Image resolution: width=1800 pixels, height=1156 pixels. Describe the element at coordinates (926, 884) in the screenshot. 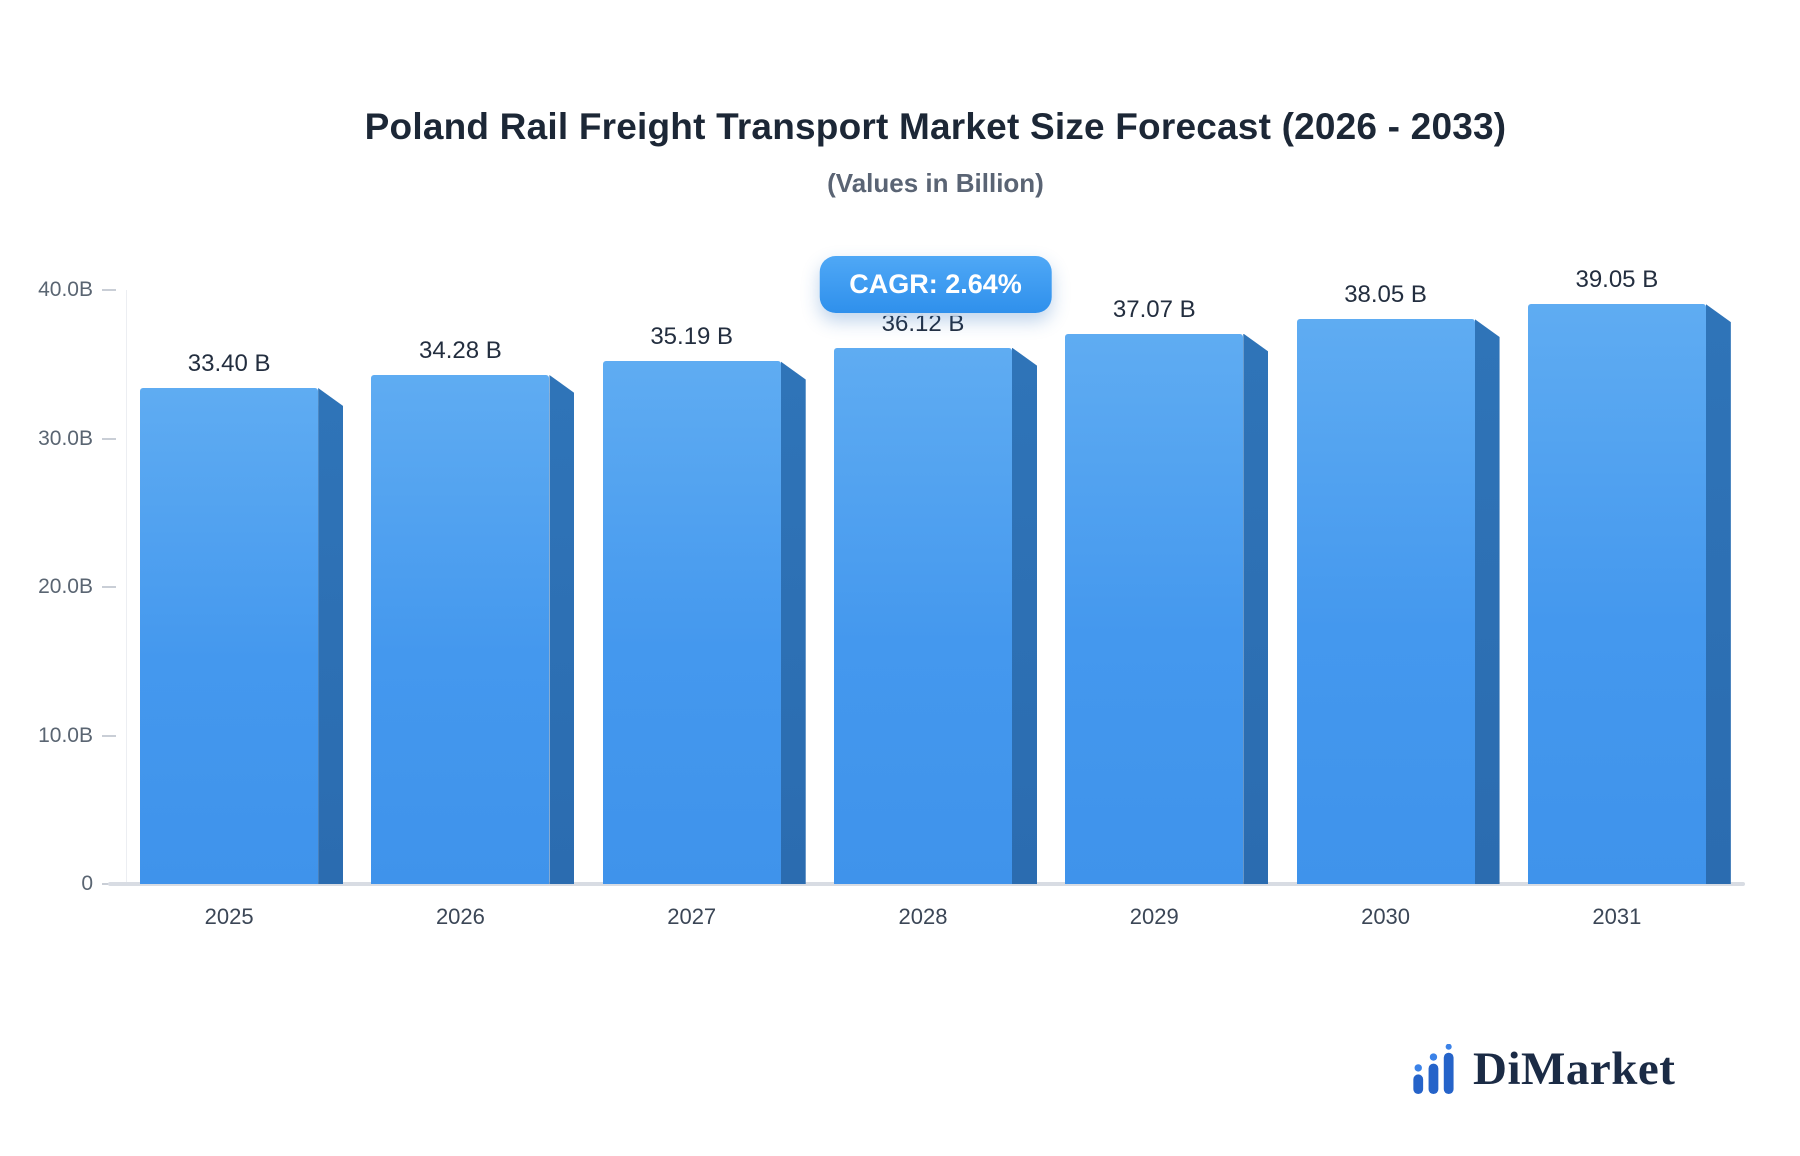

I see `x-axis-line` at that location.